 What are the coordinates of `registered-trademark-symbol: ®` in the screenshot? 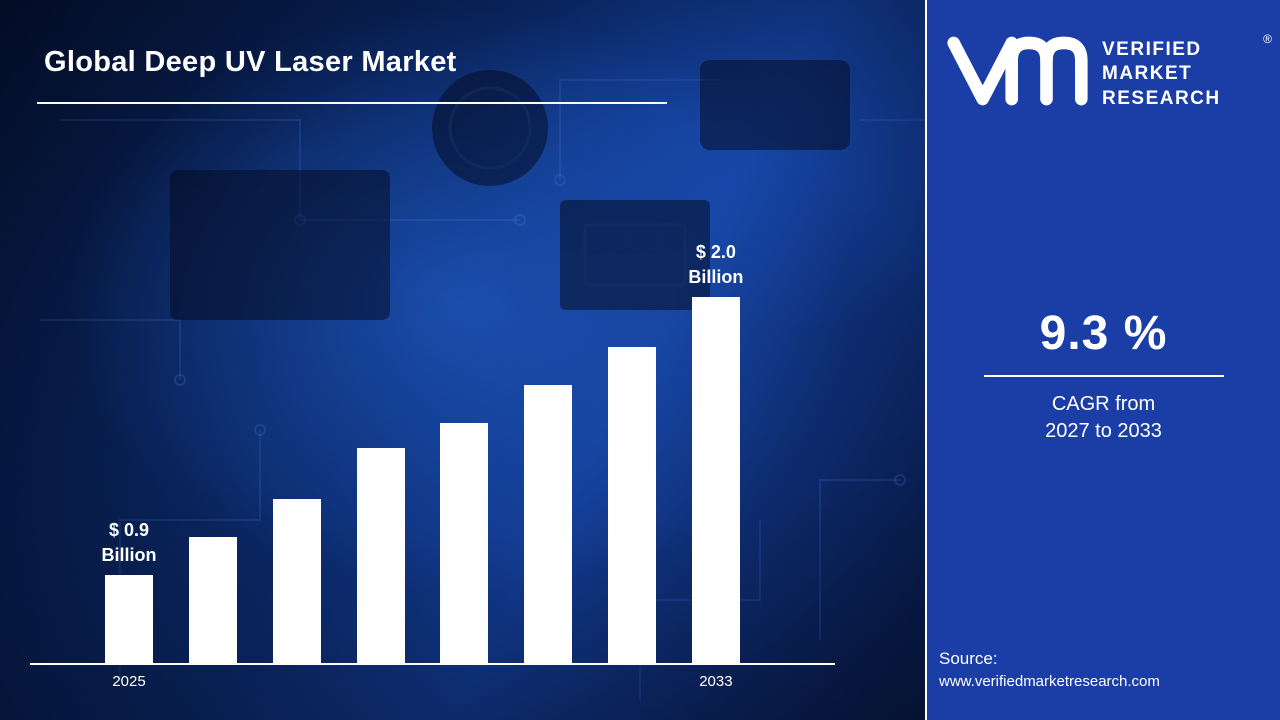 It's located at (1267, 39).